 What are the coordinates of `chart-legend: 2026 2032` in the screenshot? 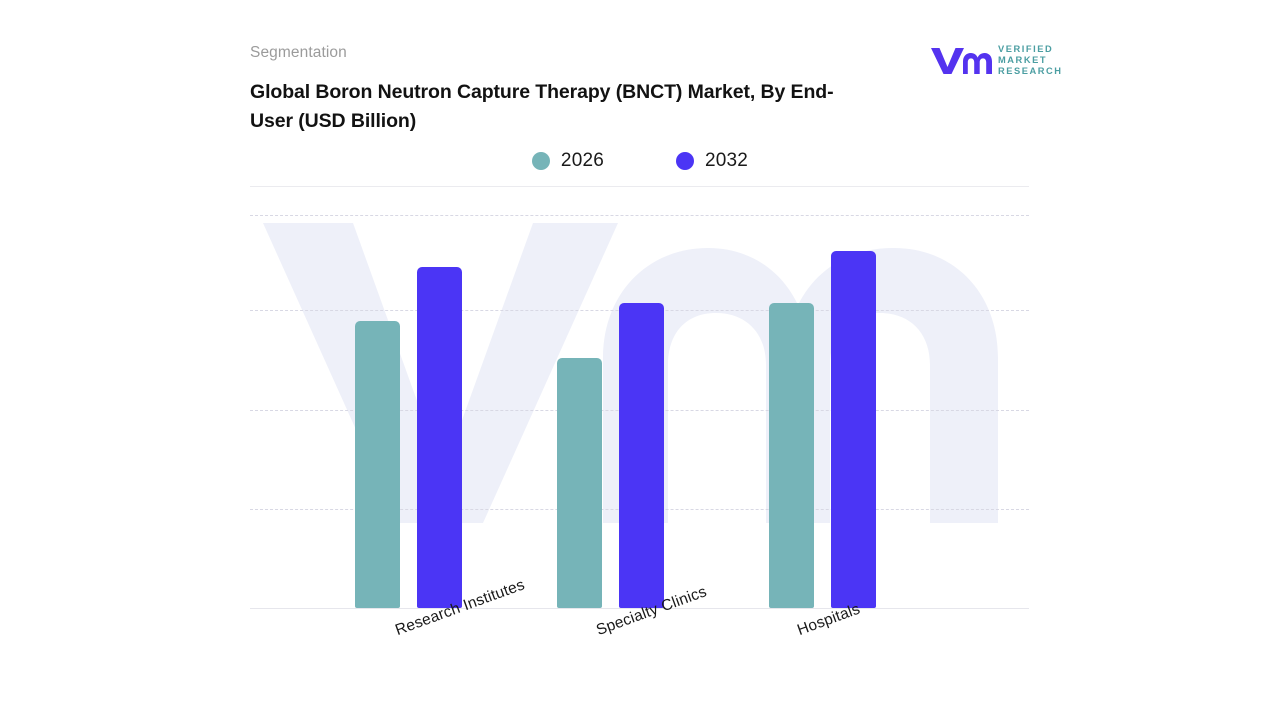 It's located at (640, 161).